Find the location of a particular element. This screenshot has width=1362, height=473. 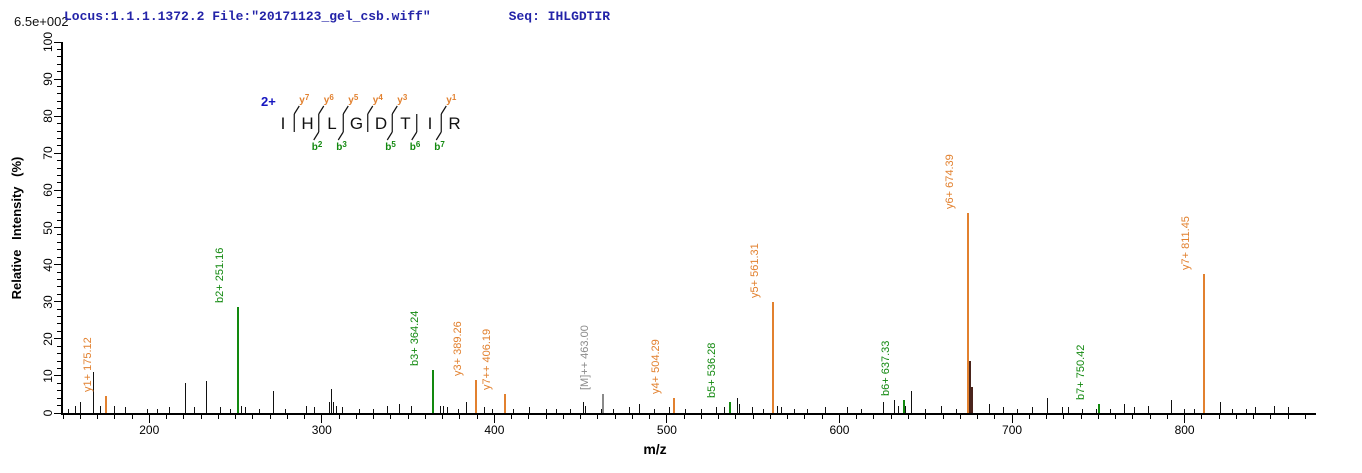

sequence-label: Seq: IHLGDTIR is located at coordinates (559, 16).